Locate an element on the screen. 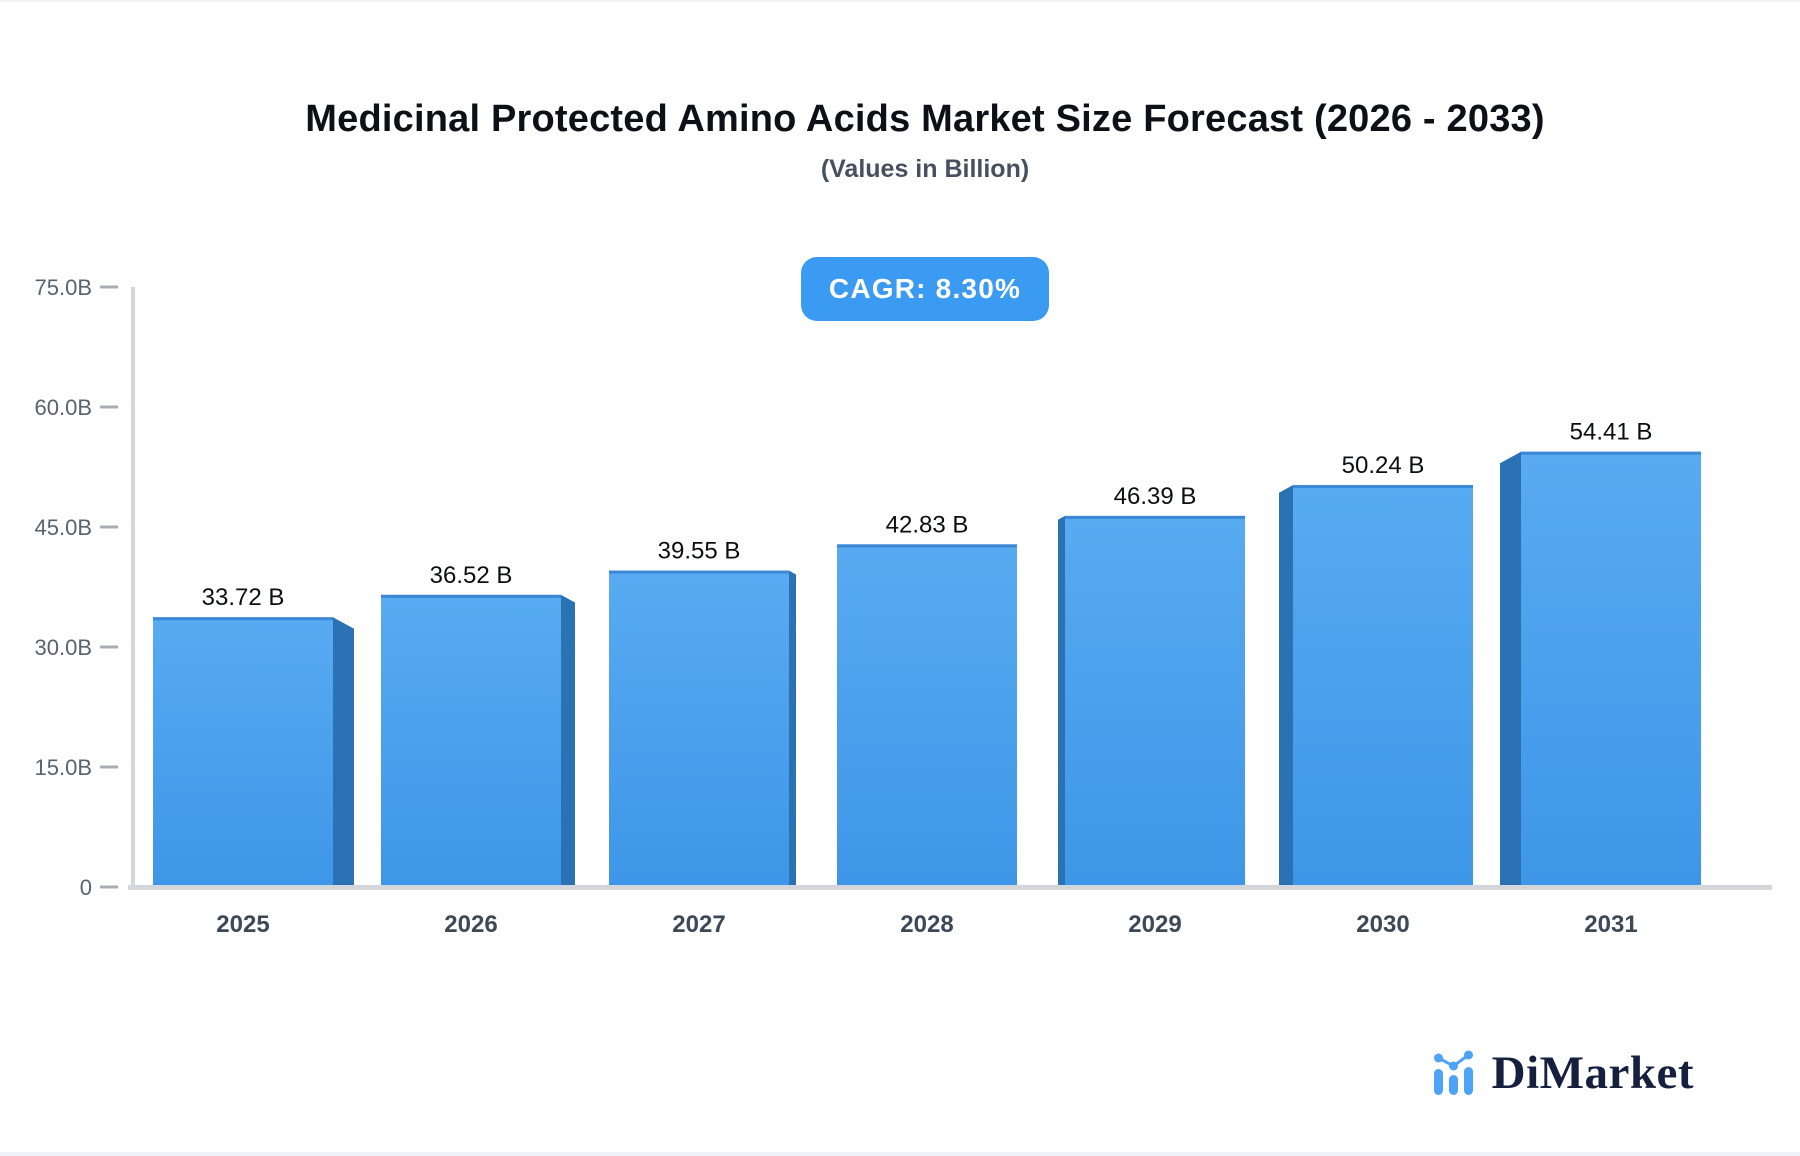  badge-row: CAGR: 8.30% is located at coordinates (925, 289).